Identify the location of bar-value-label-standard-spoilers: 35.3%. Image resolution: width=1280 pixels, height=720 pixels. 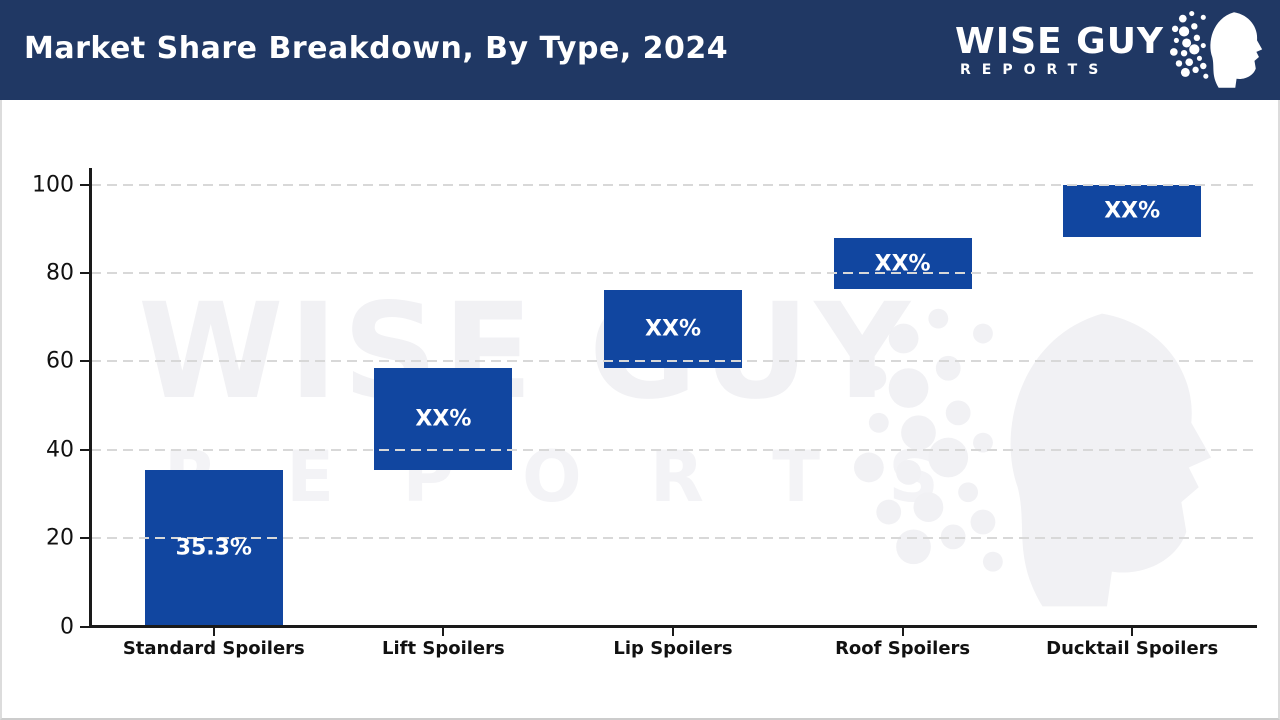
(213, 548).